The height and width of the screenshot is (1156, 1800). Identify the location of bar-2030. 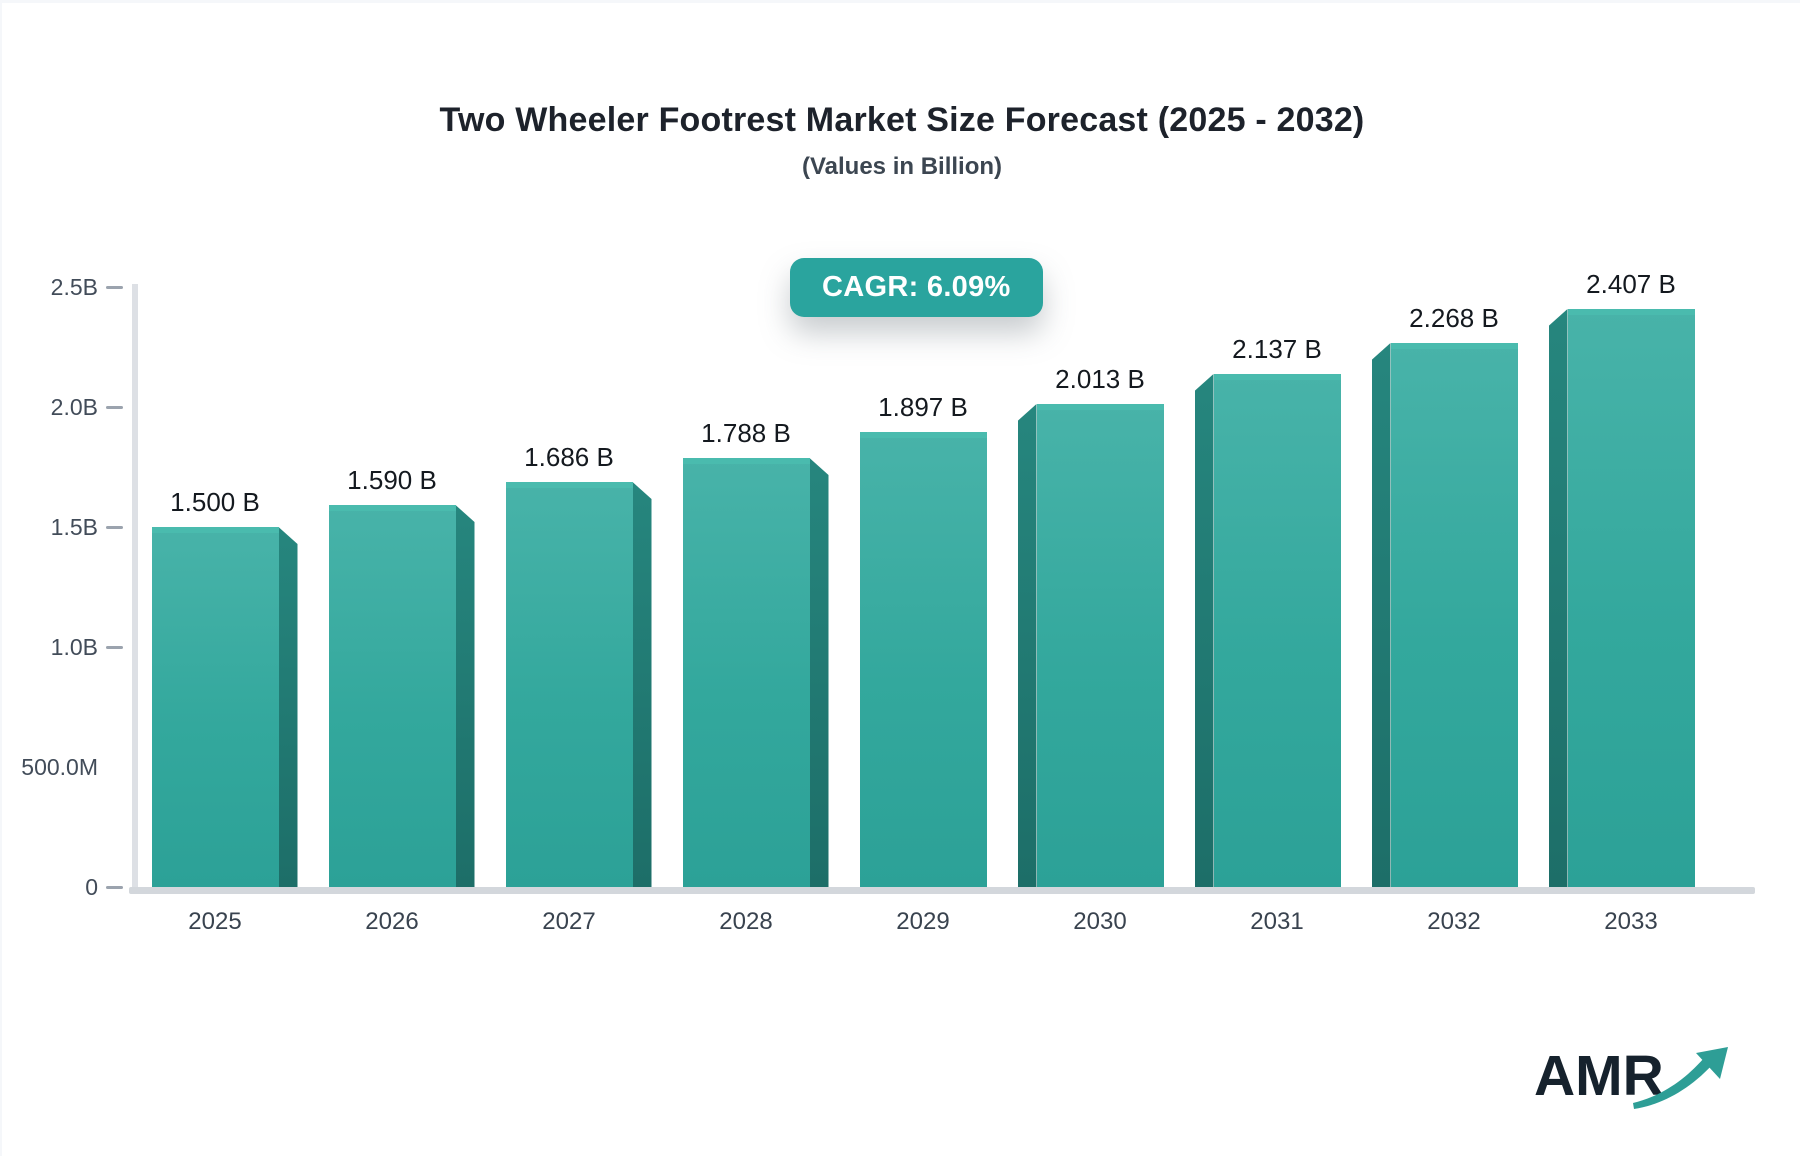
(1090, 645).